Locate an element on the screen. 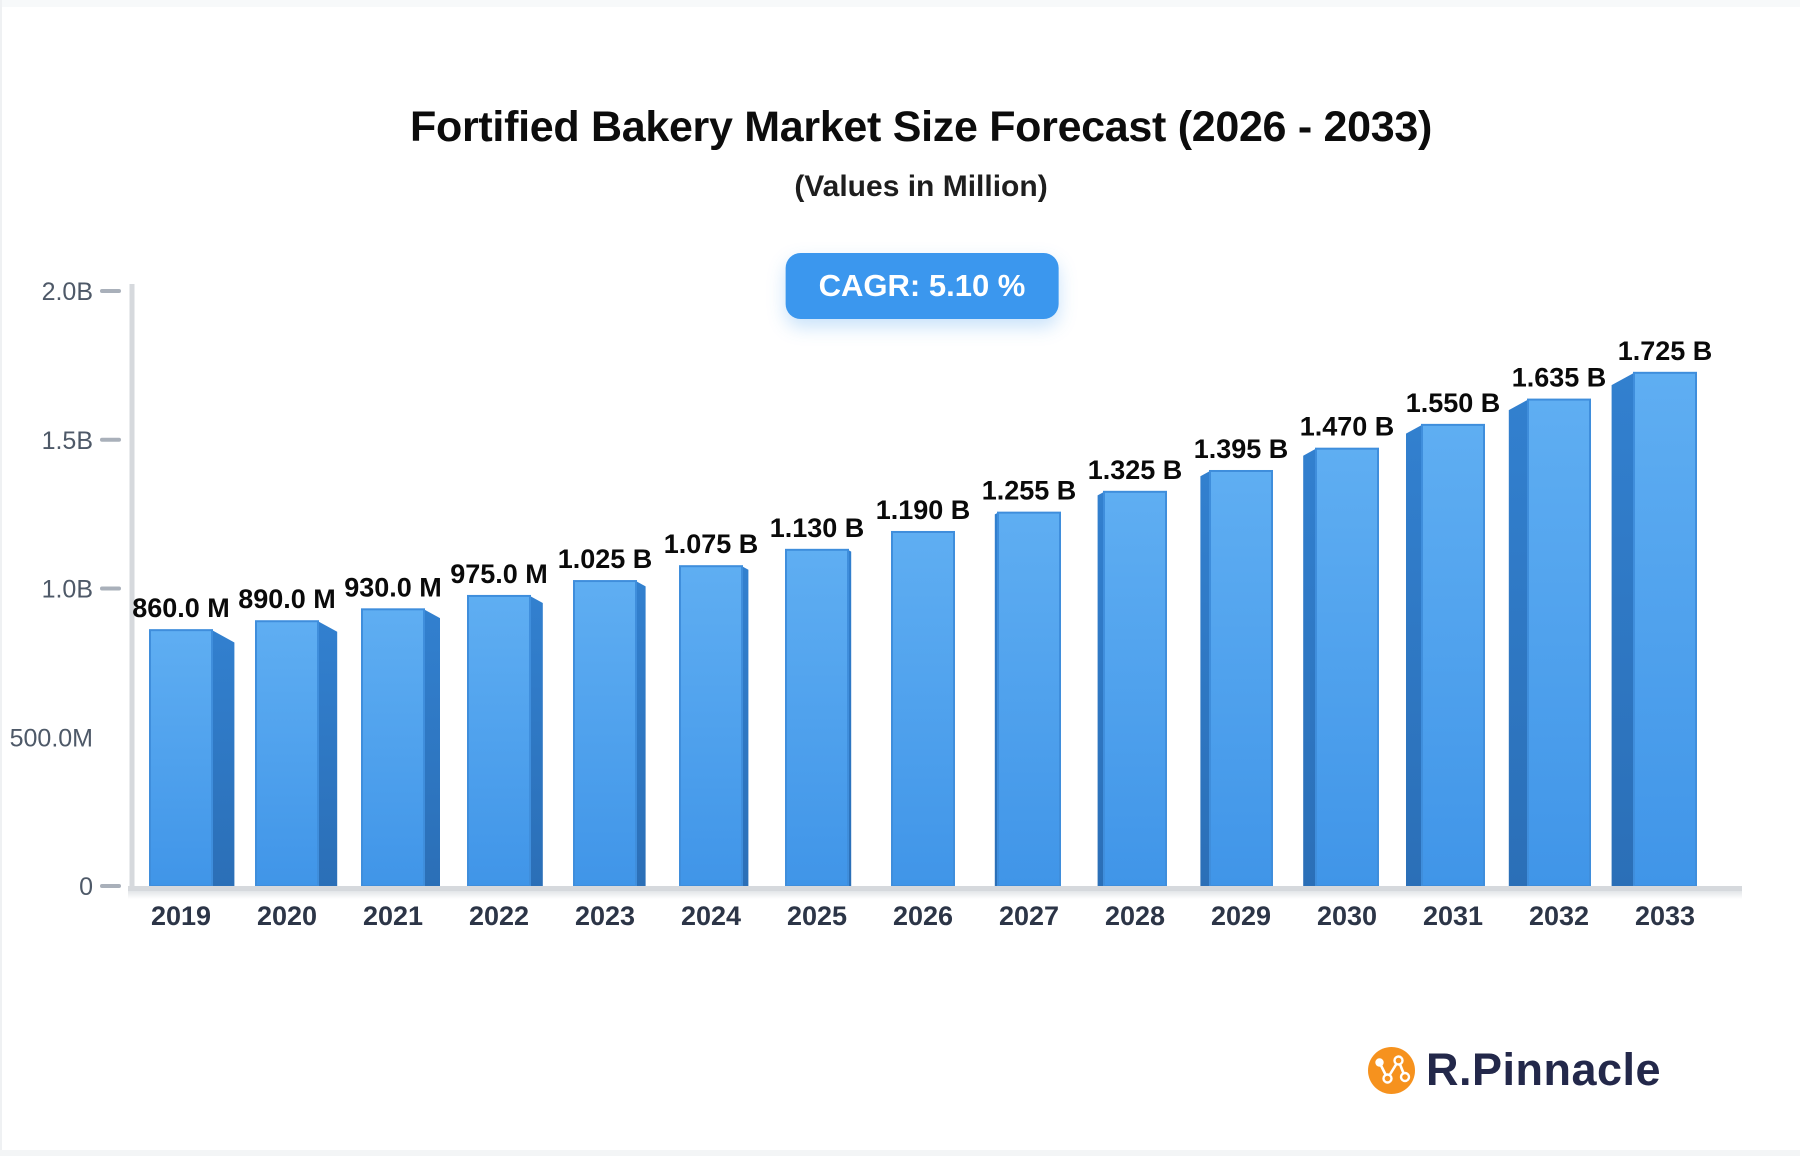 The height and width of the screenshot is (1156, 1800). cagr-badge: CAGR: 5.10 % is located at coordinates (922, 286).